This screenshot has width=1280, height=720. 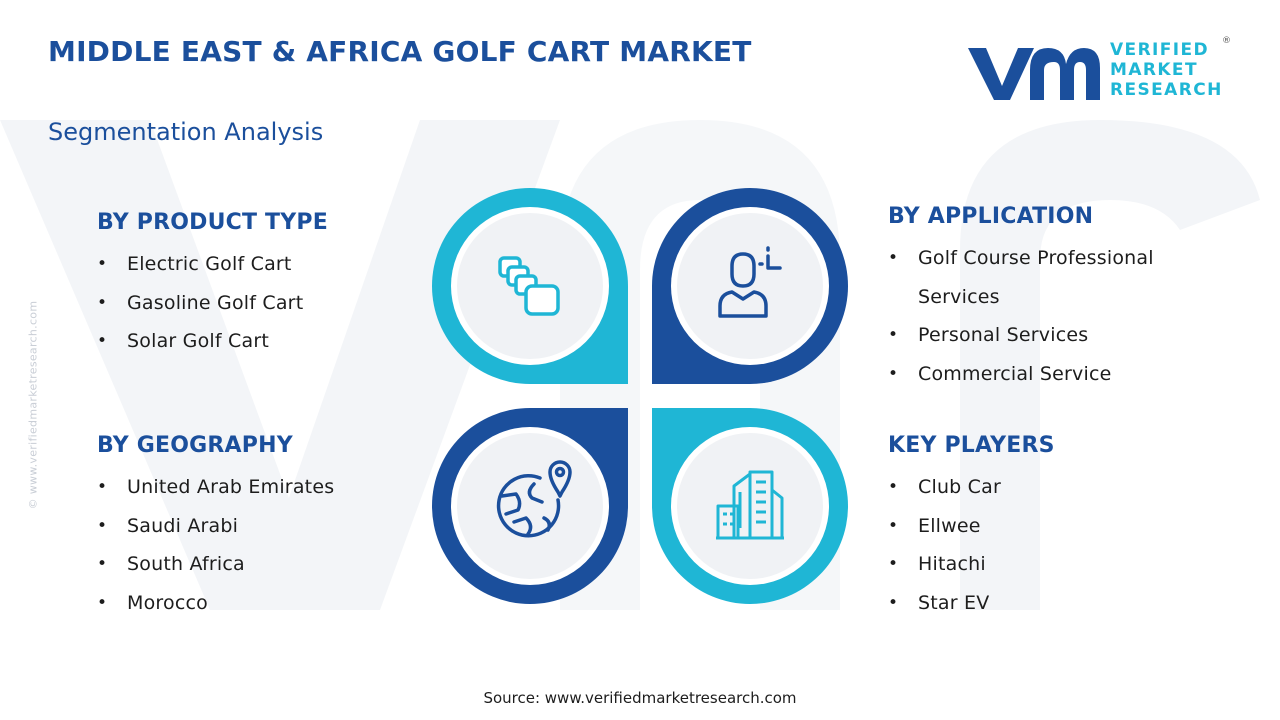 I want to click on list-item: Personal Services, so click(x=1048, y=335).